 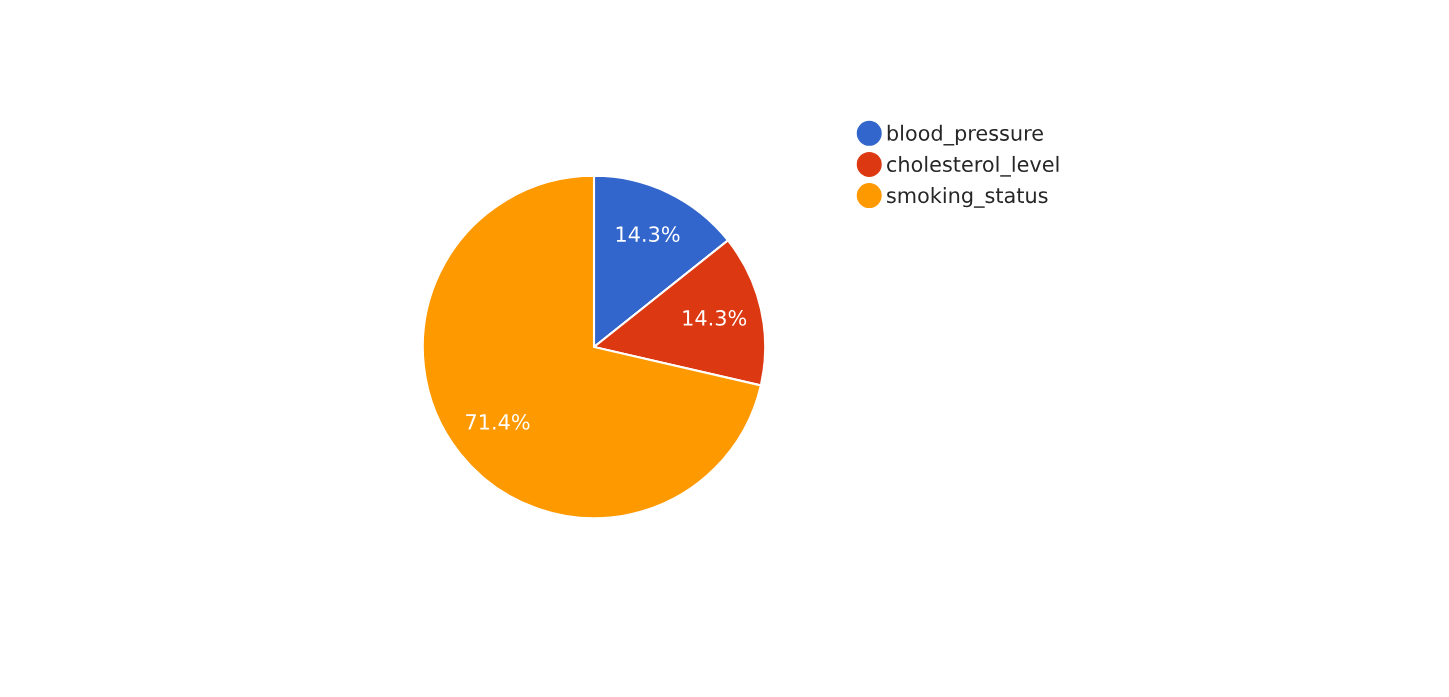 I want to click on legend-label: smoking_status, so click(x=967, y=197).